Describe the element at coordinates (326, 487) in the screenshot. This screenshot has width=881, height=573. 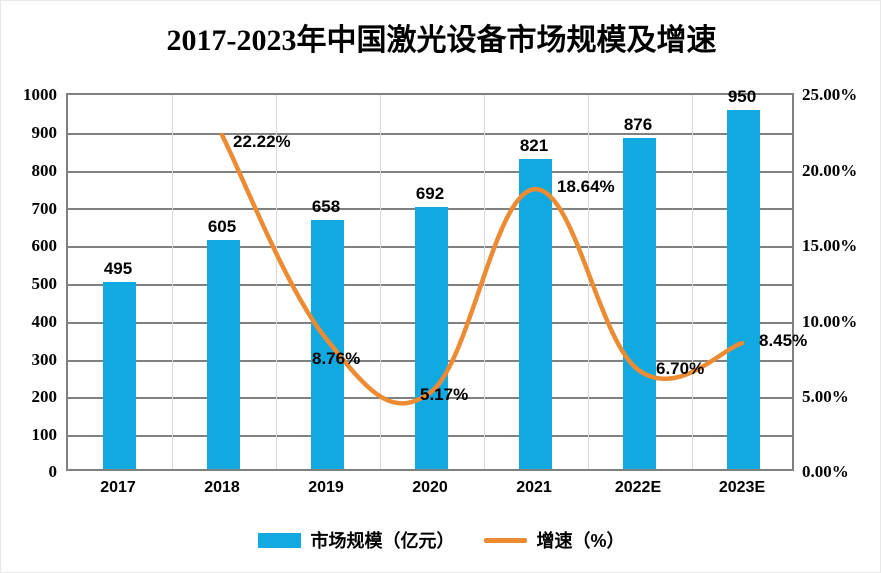
I see `x-axis-tick-2019: 2019` at that location.